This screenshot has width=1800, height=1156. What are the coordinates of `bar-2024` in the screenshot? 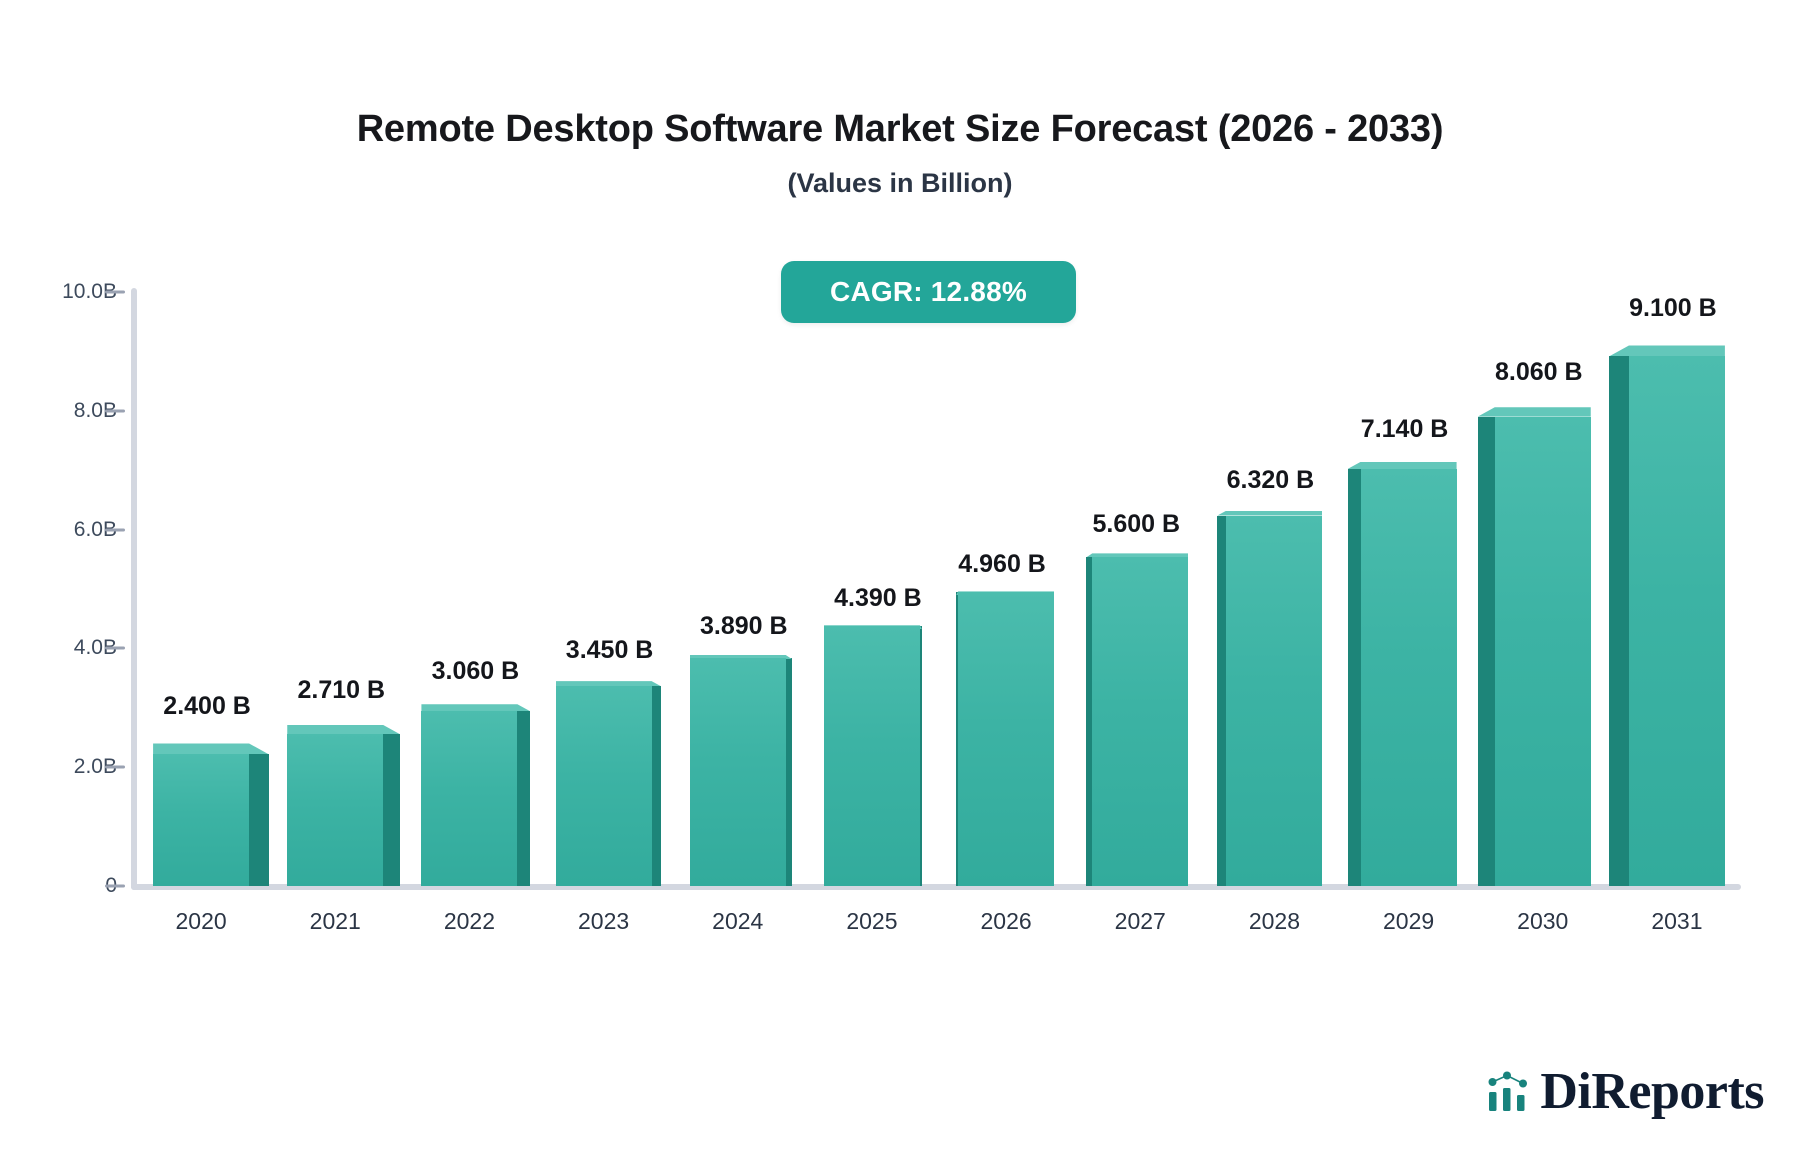 It's located at (740, 770).